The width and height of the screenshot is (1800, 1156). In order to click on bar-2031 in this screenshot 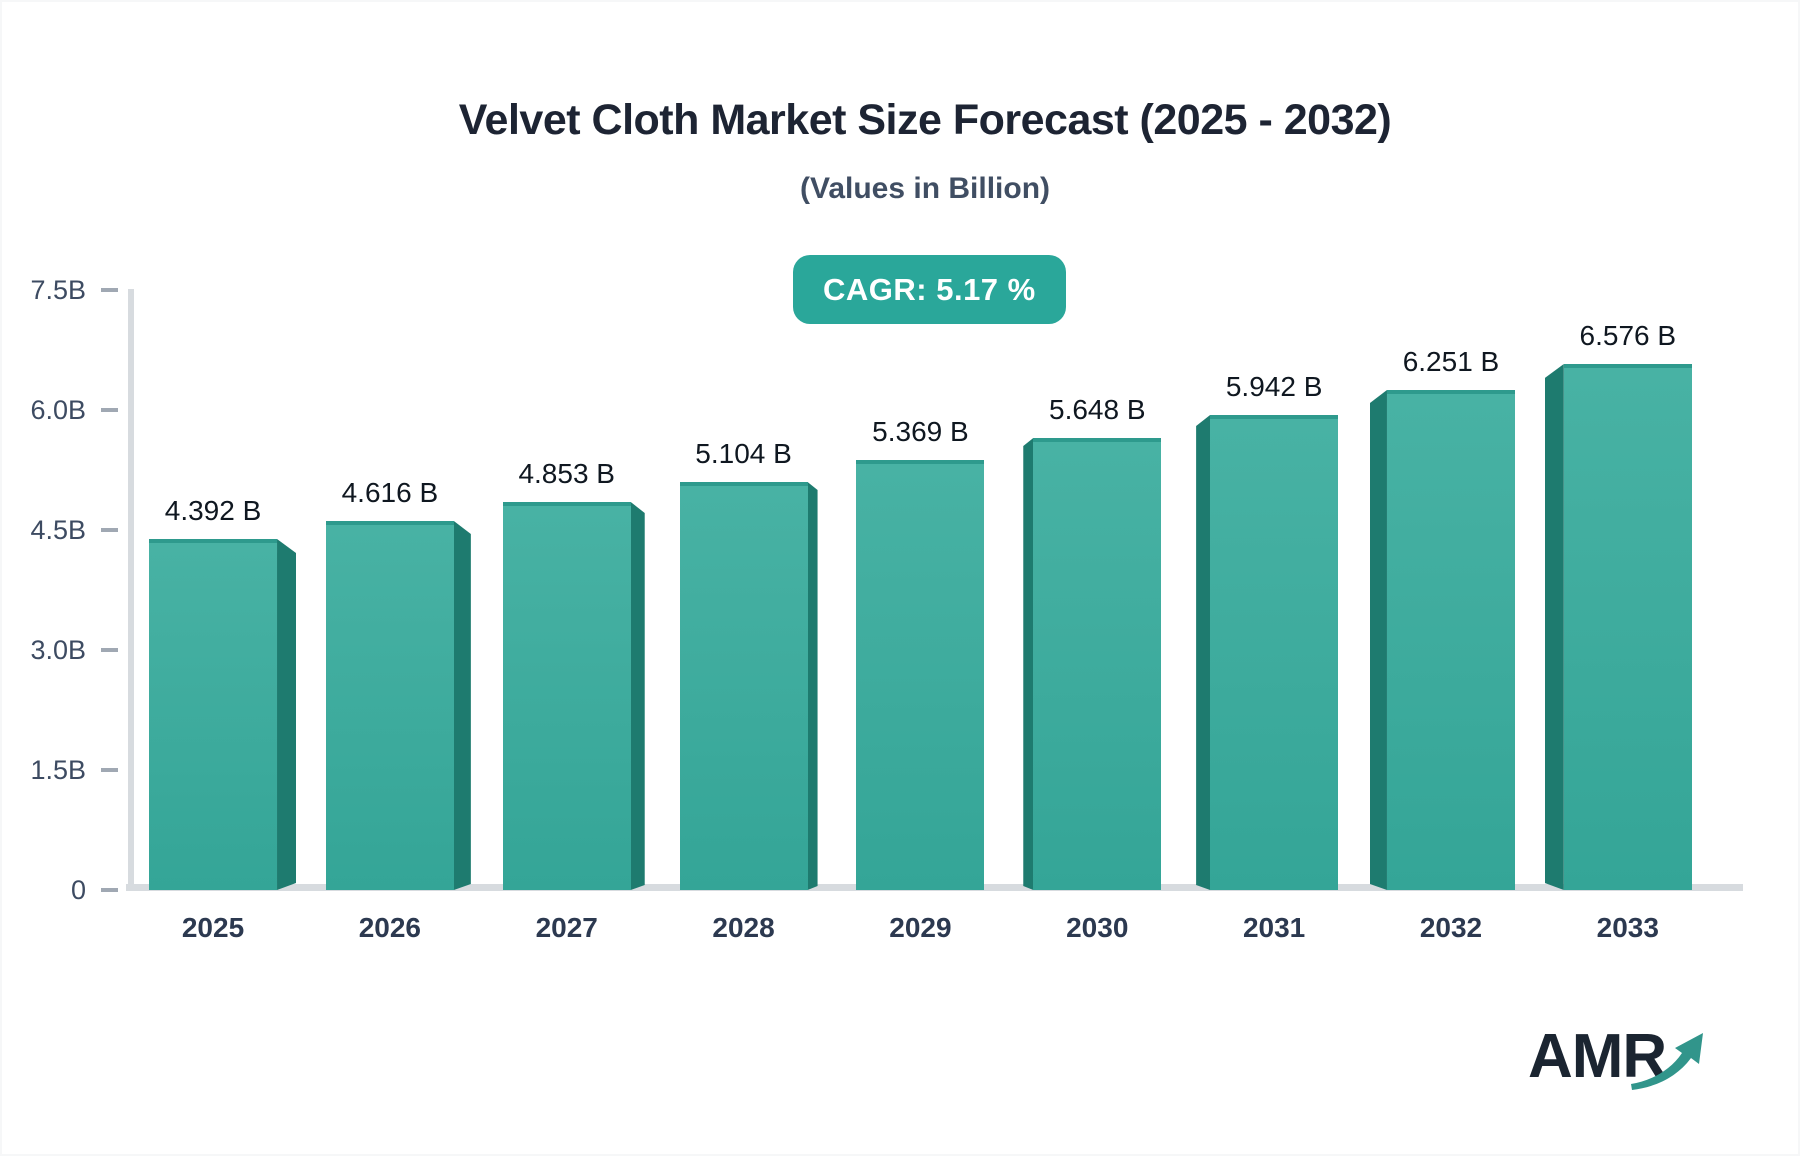, I will do `click(1274, 652)`.